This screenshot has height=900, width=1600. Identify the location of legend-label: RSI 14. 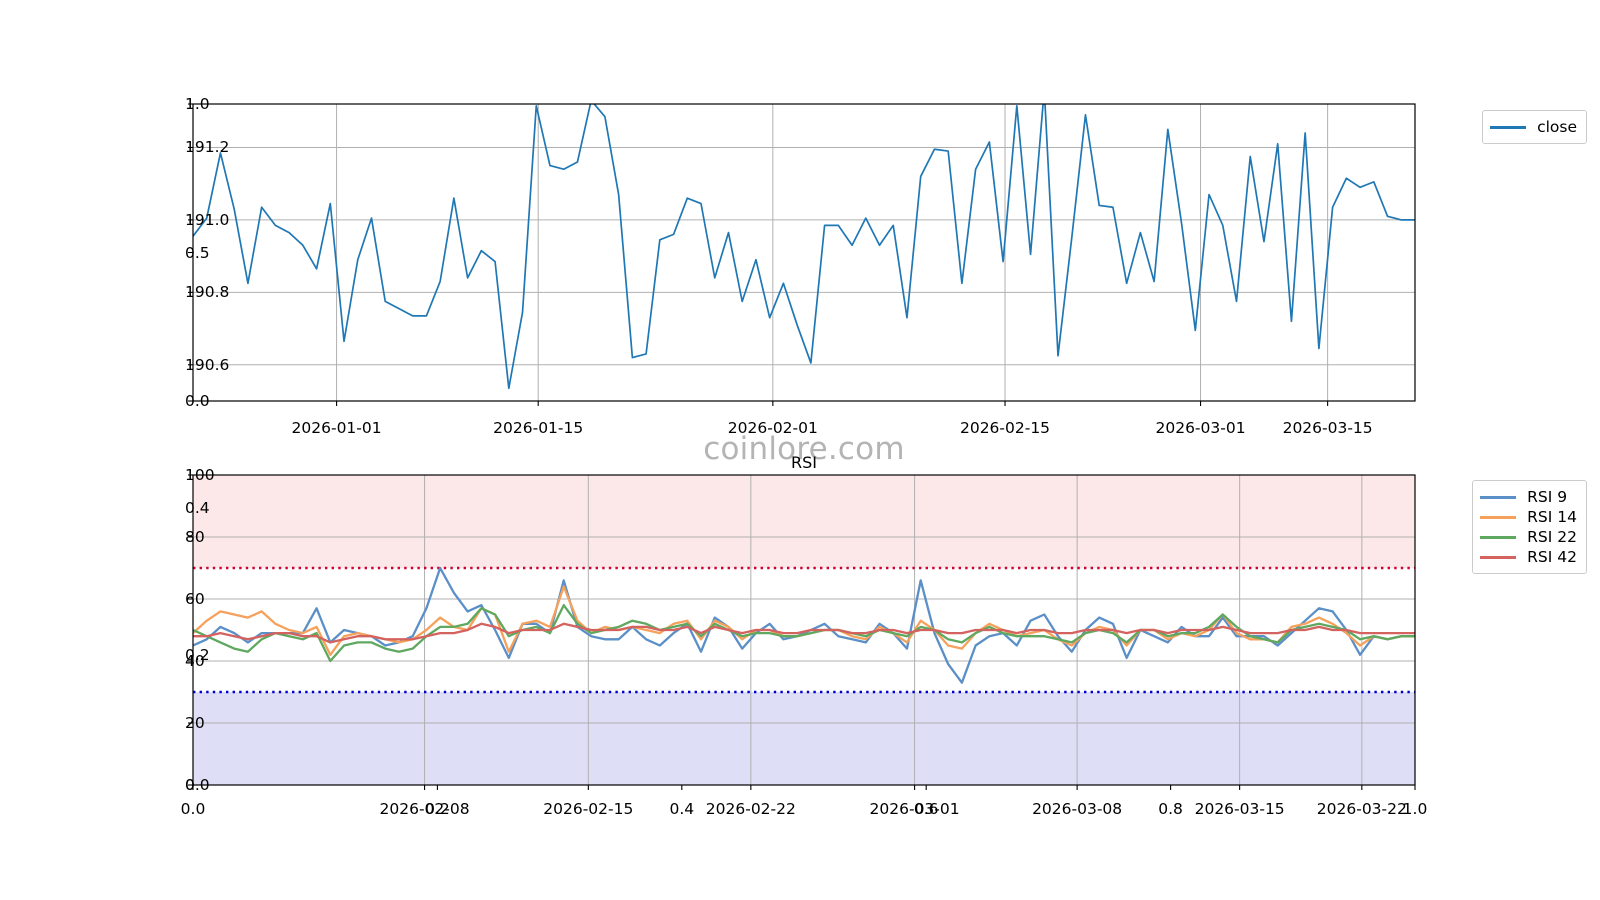
(1552, 517).